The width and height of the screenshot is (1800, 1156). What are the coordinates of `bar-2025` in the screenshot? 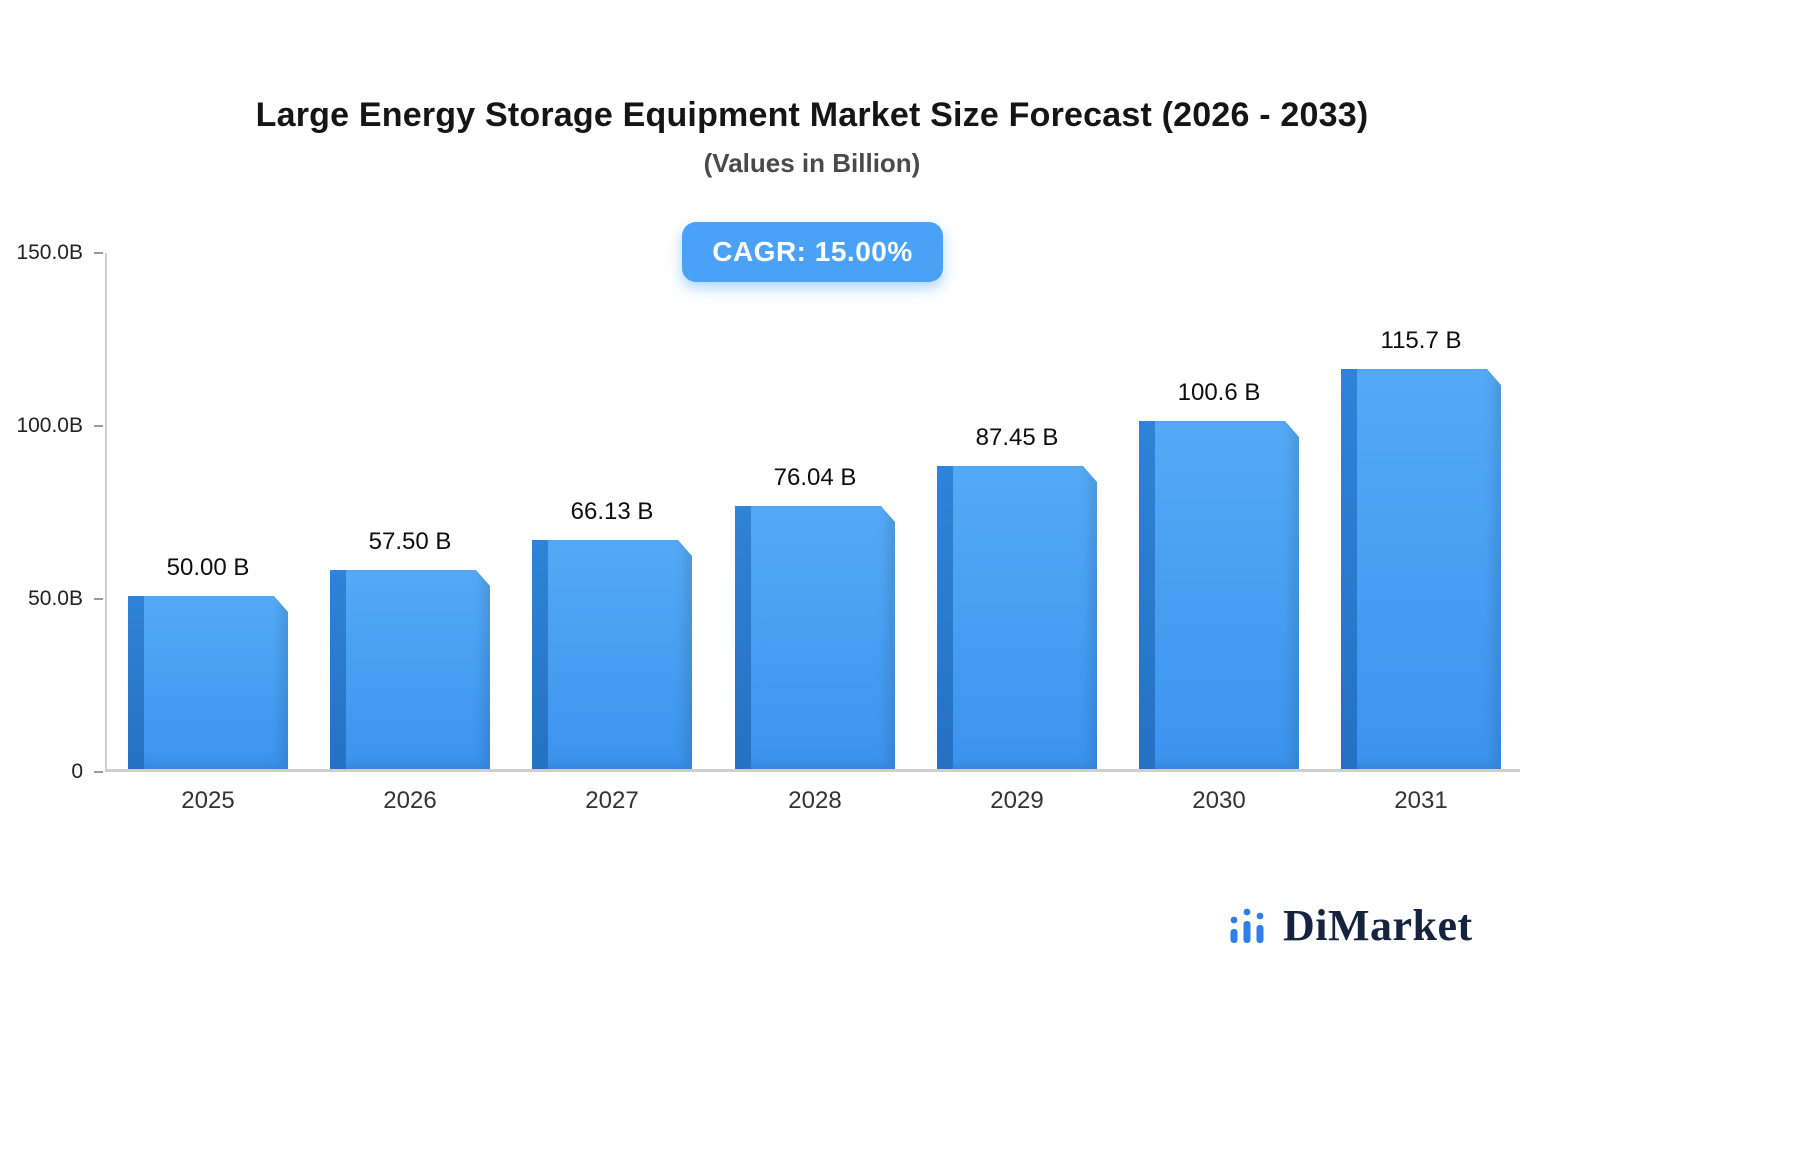 It's located at (208, 682).